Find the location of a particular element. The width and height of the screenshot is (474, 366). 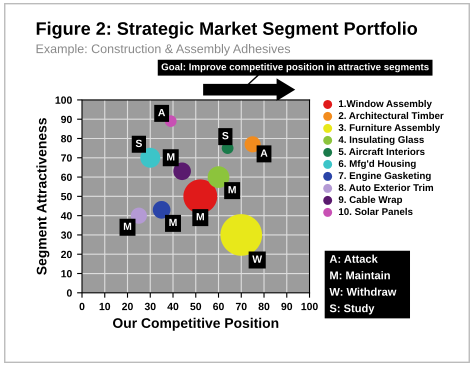

y-tick-label: 100 is located at coordinates (64, 100).